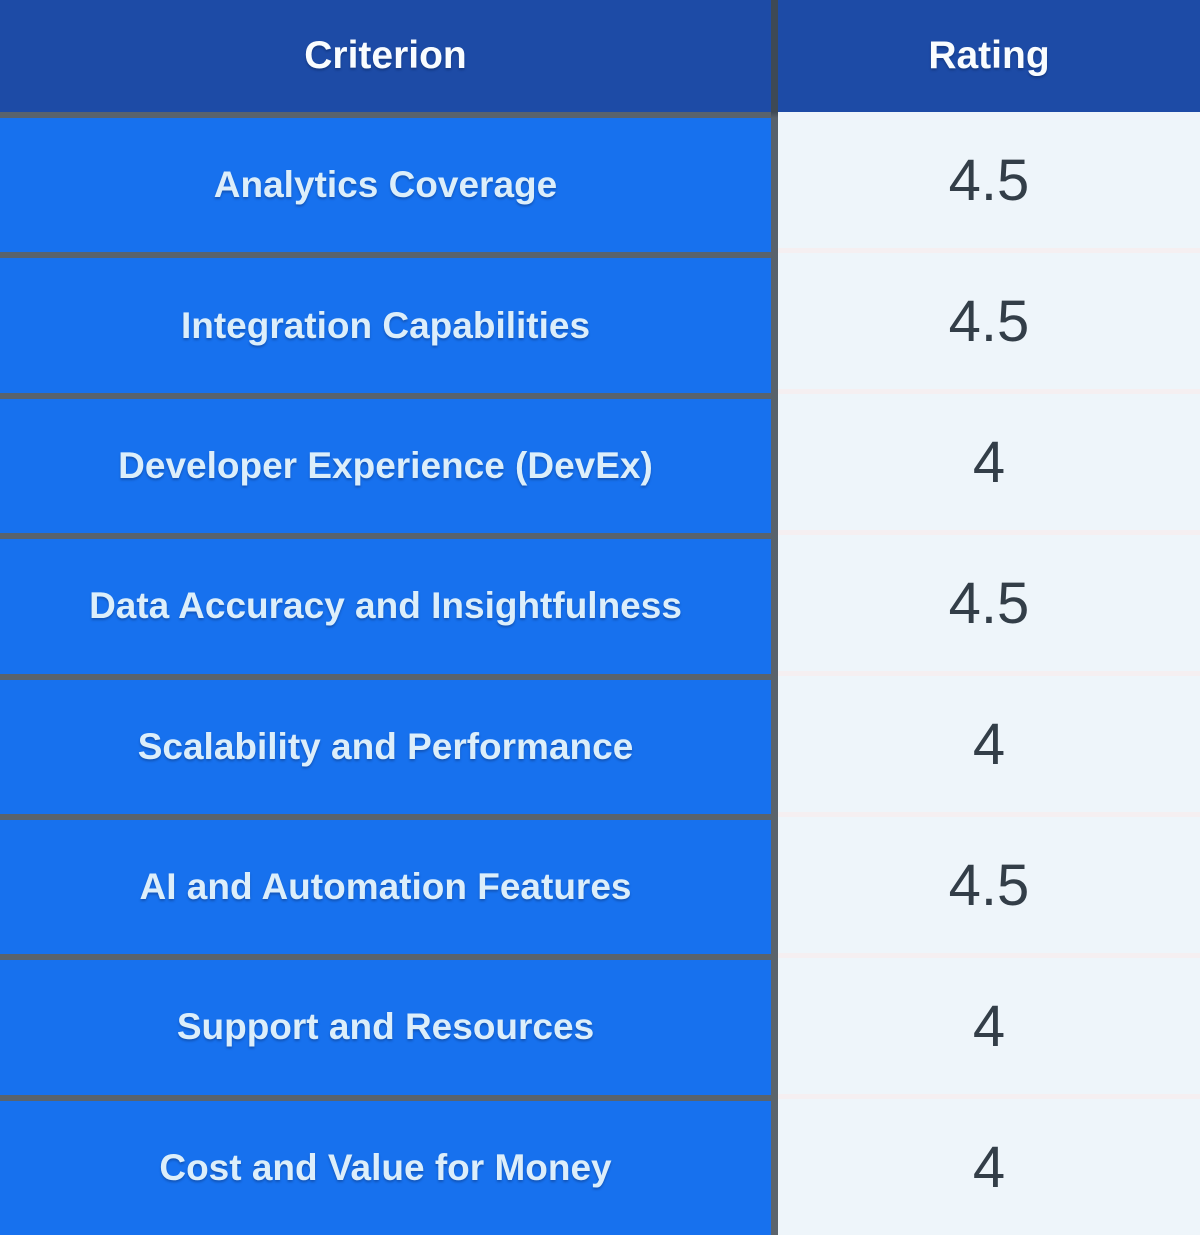 Image resolution: width=1200 pixels, height=1235 pixels. What do you see at coordinates (385, 603) in the screenshot?
I see `criterion-cell: Data Accuracy and Insightfulness` at bounding box center [385, 603].